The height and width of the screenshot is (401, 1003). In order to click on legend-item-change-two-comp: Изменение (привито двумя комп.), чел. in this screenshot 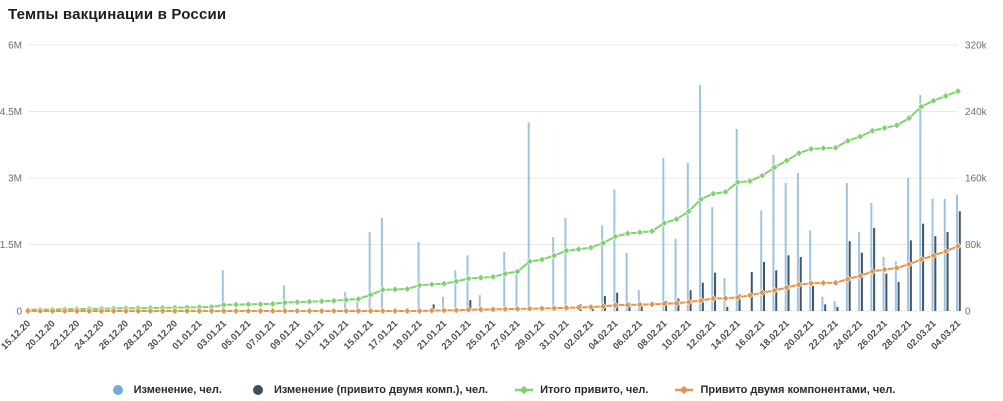, I will do `click(368, 390)`.